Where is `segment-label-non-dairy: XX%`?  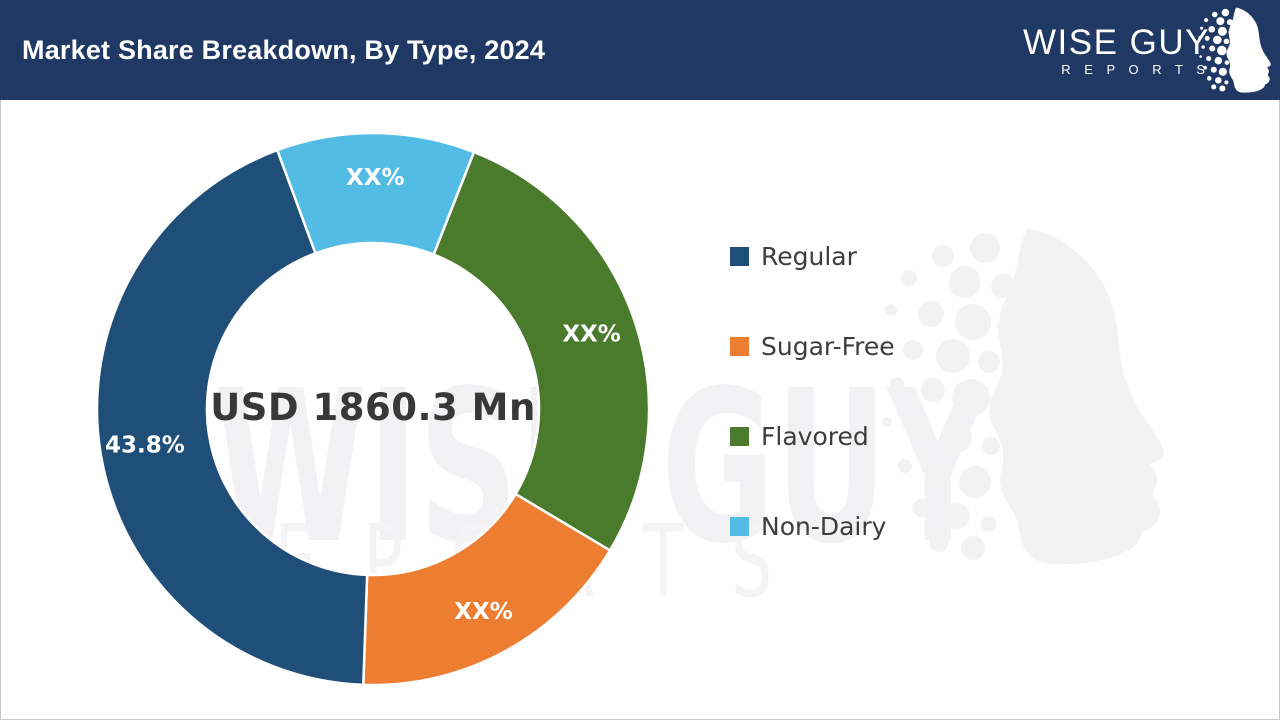
segment-label-non-dairy: XX% is located at coordinates (375, 178).